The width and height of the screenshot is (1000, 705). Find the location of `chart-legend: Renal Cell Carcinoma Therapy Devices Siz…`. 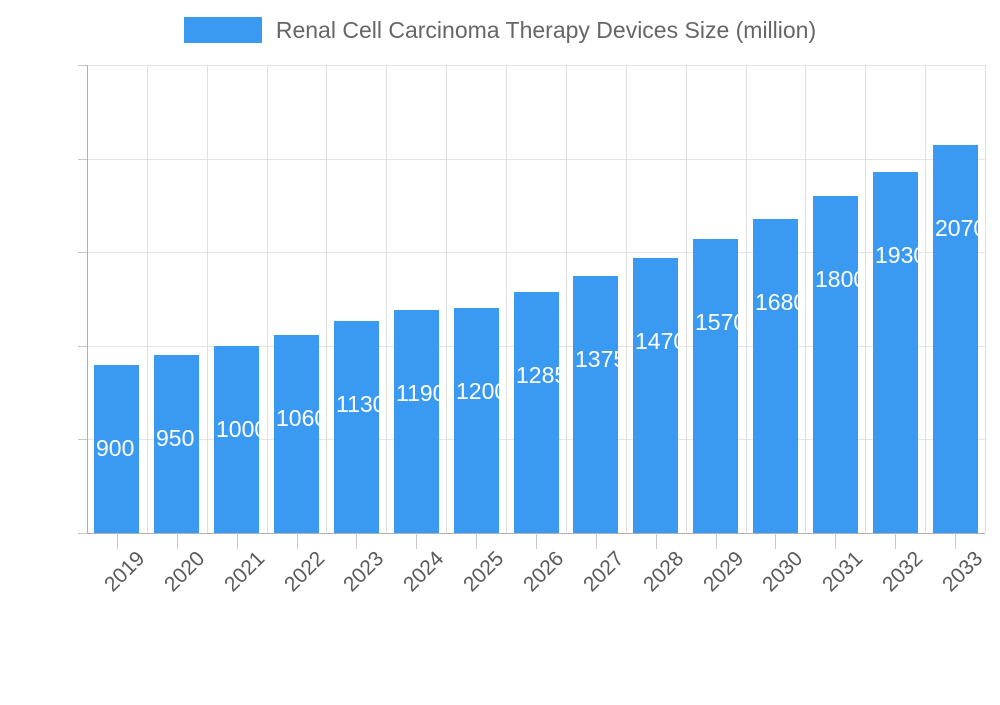

chart-legend: Renal Cell Carcinoma Therapy Devices Siz… is located at coordinates (500, 30).